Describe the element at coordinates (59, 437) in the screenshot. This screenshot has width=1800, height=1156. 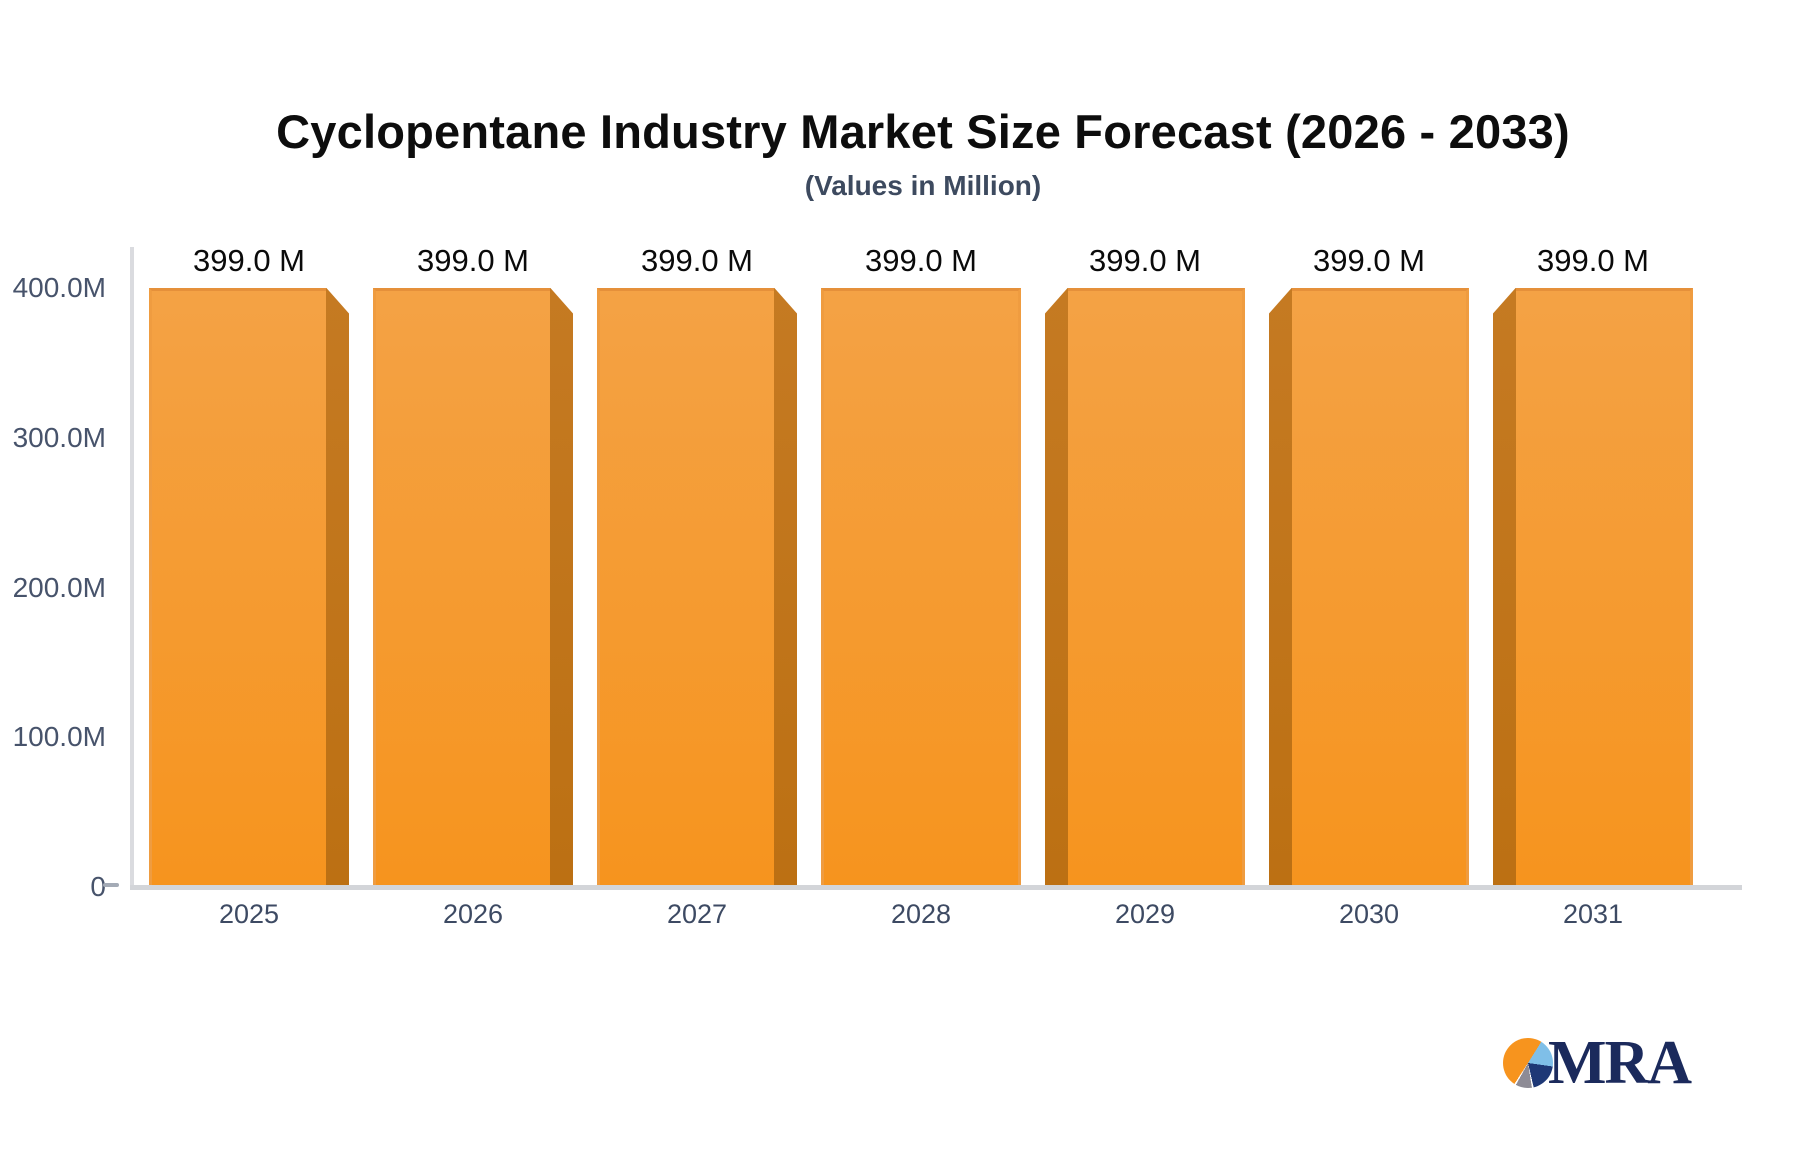
I see `y-tick-300m: 300.0M` at that location.